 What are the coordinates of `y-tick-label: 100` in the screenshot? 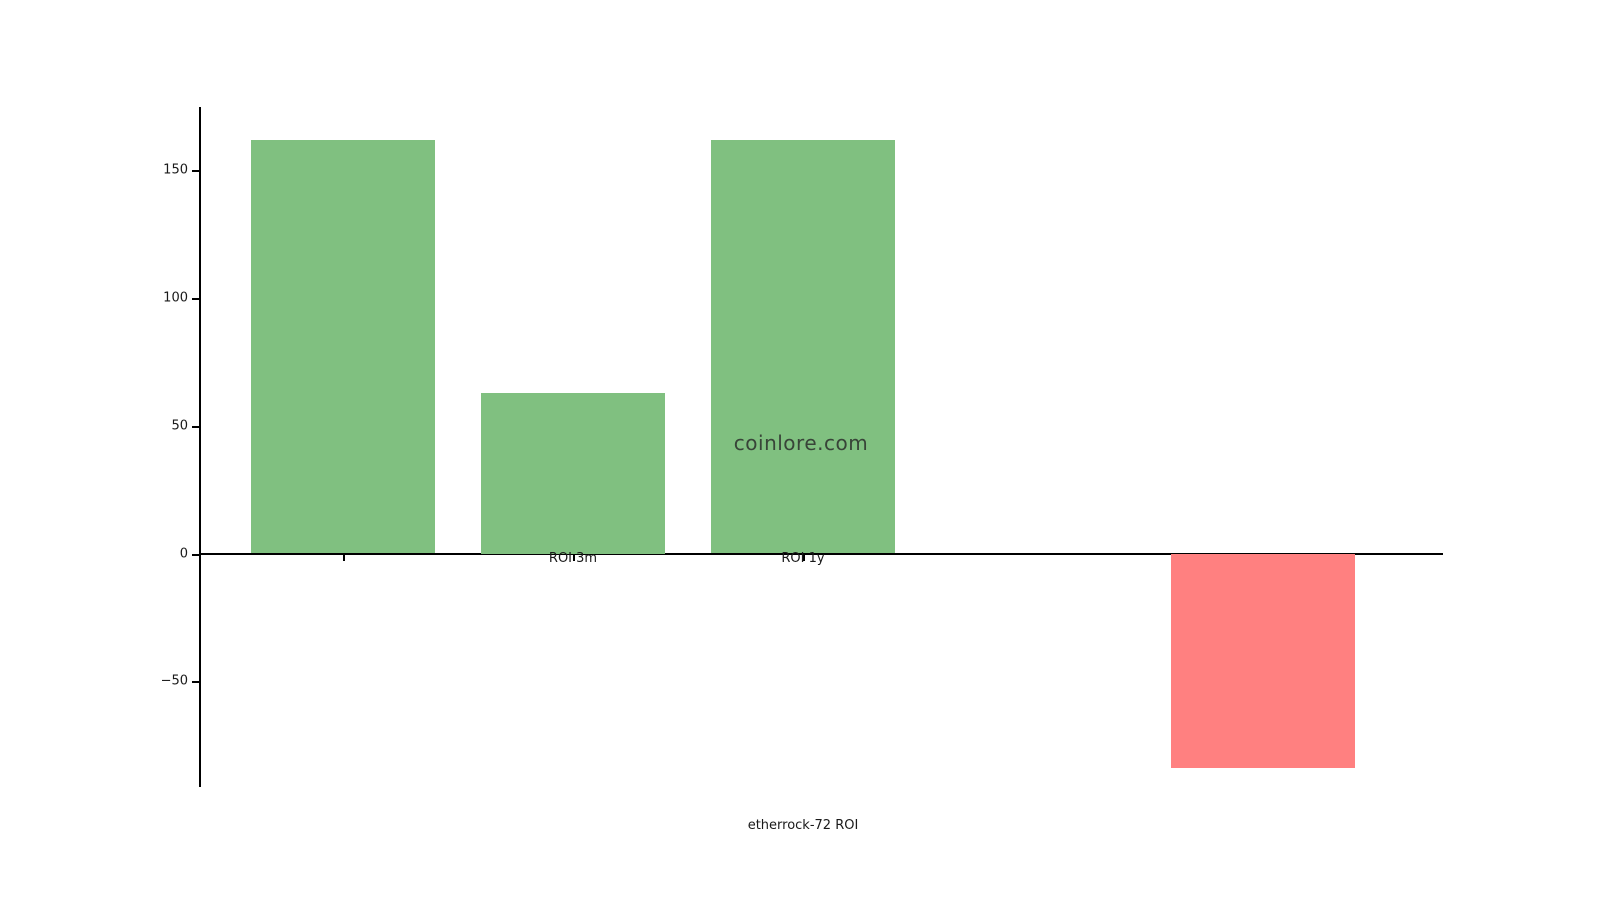 It's located at (175, 298).